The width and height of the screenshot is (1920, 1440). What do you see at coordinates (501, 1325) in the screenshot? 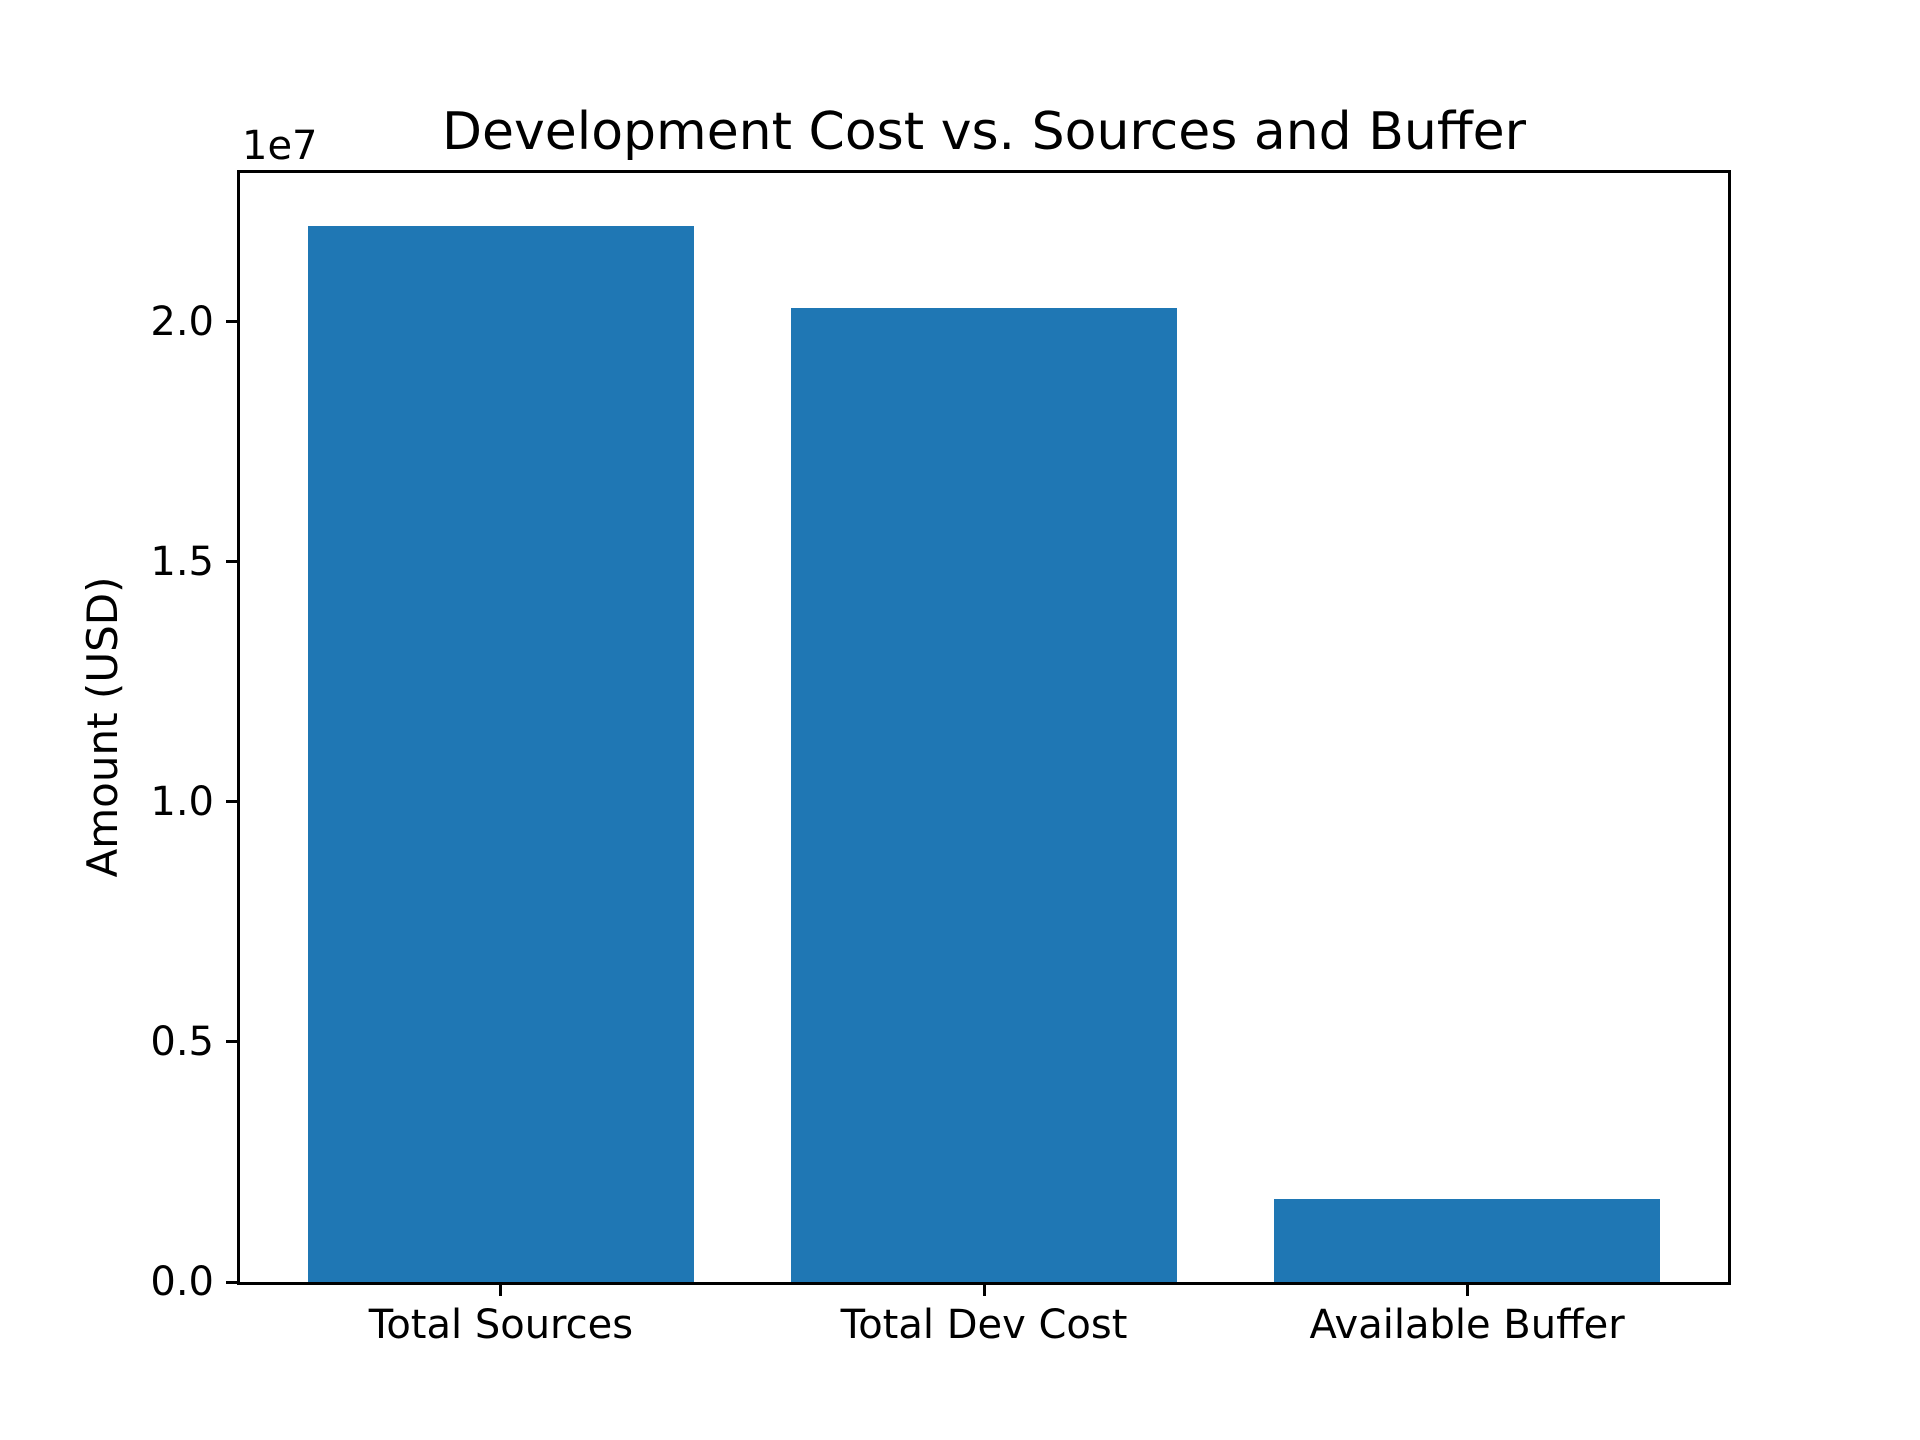
I see `x-tick-label: Total Sources` at bounding box center [501, 1325].